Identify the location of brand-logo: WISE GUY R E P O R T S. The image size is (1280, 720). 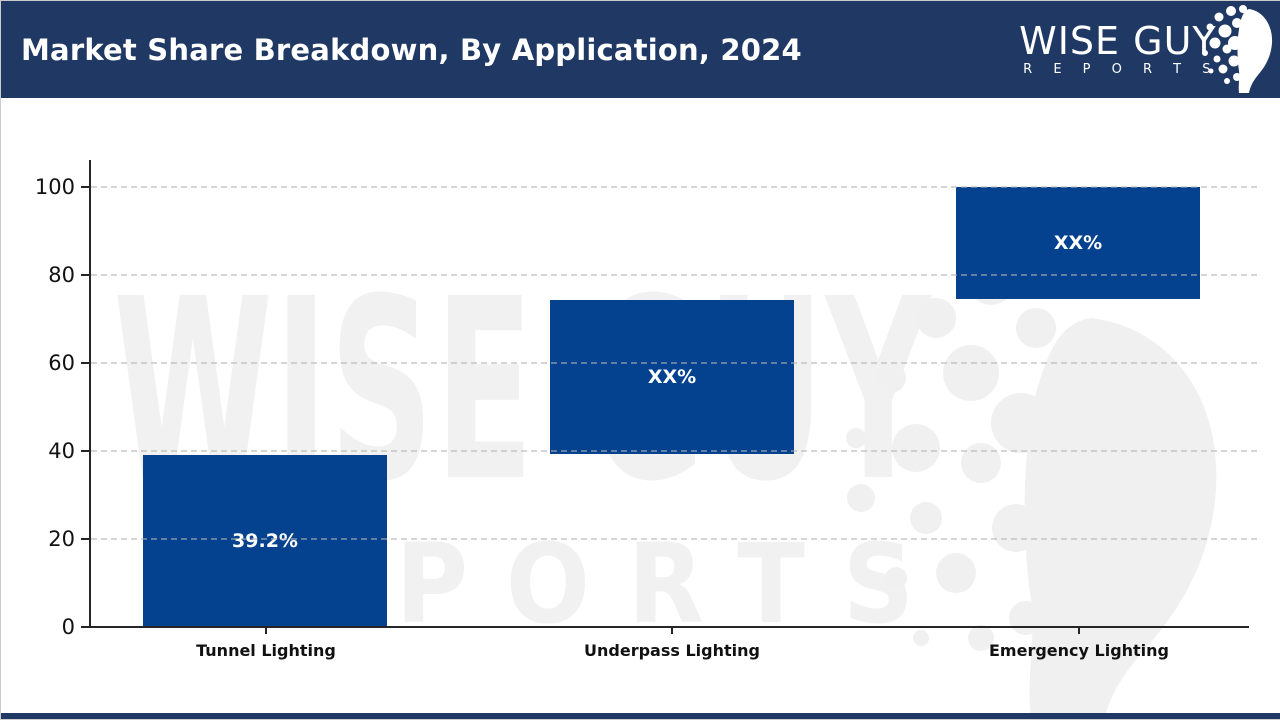
(1119, 49).